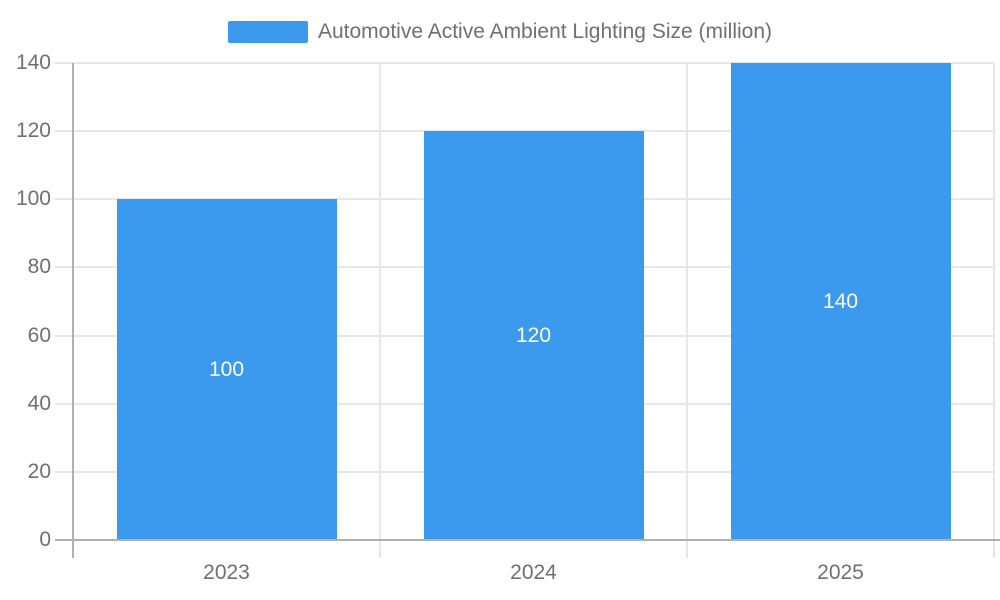 The image size is (1000, 600). Describe the element at coordinates (527, 540) in the screenshot. I see `x-axis-line` at that location.